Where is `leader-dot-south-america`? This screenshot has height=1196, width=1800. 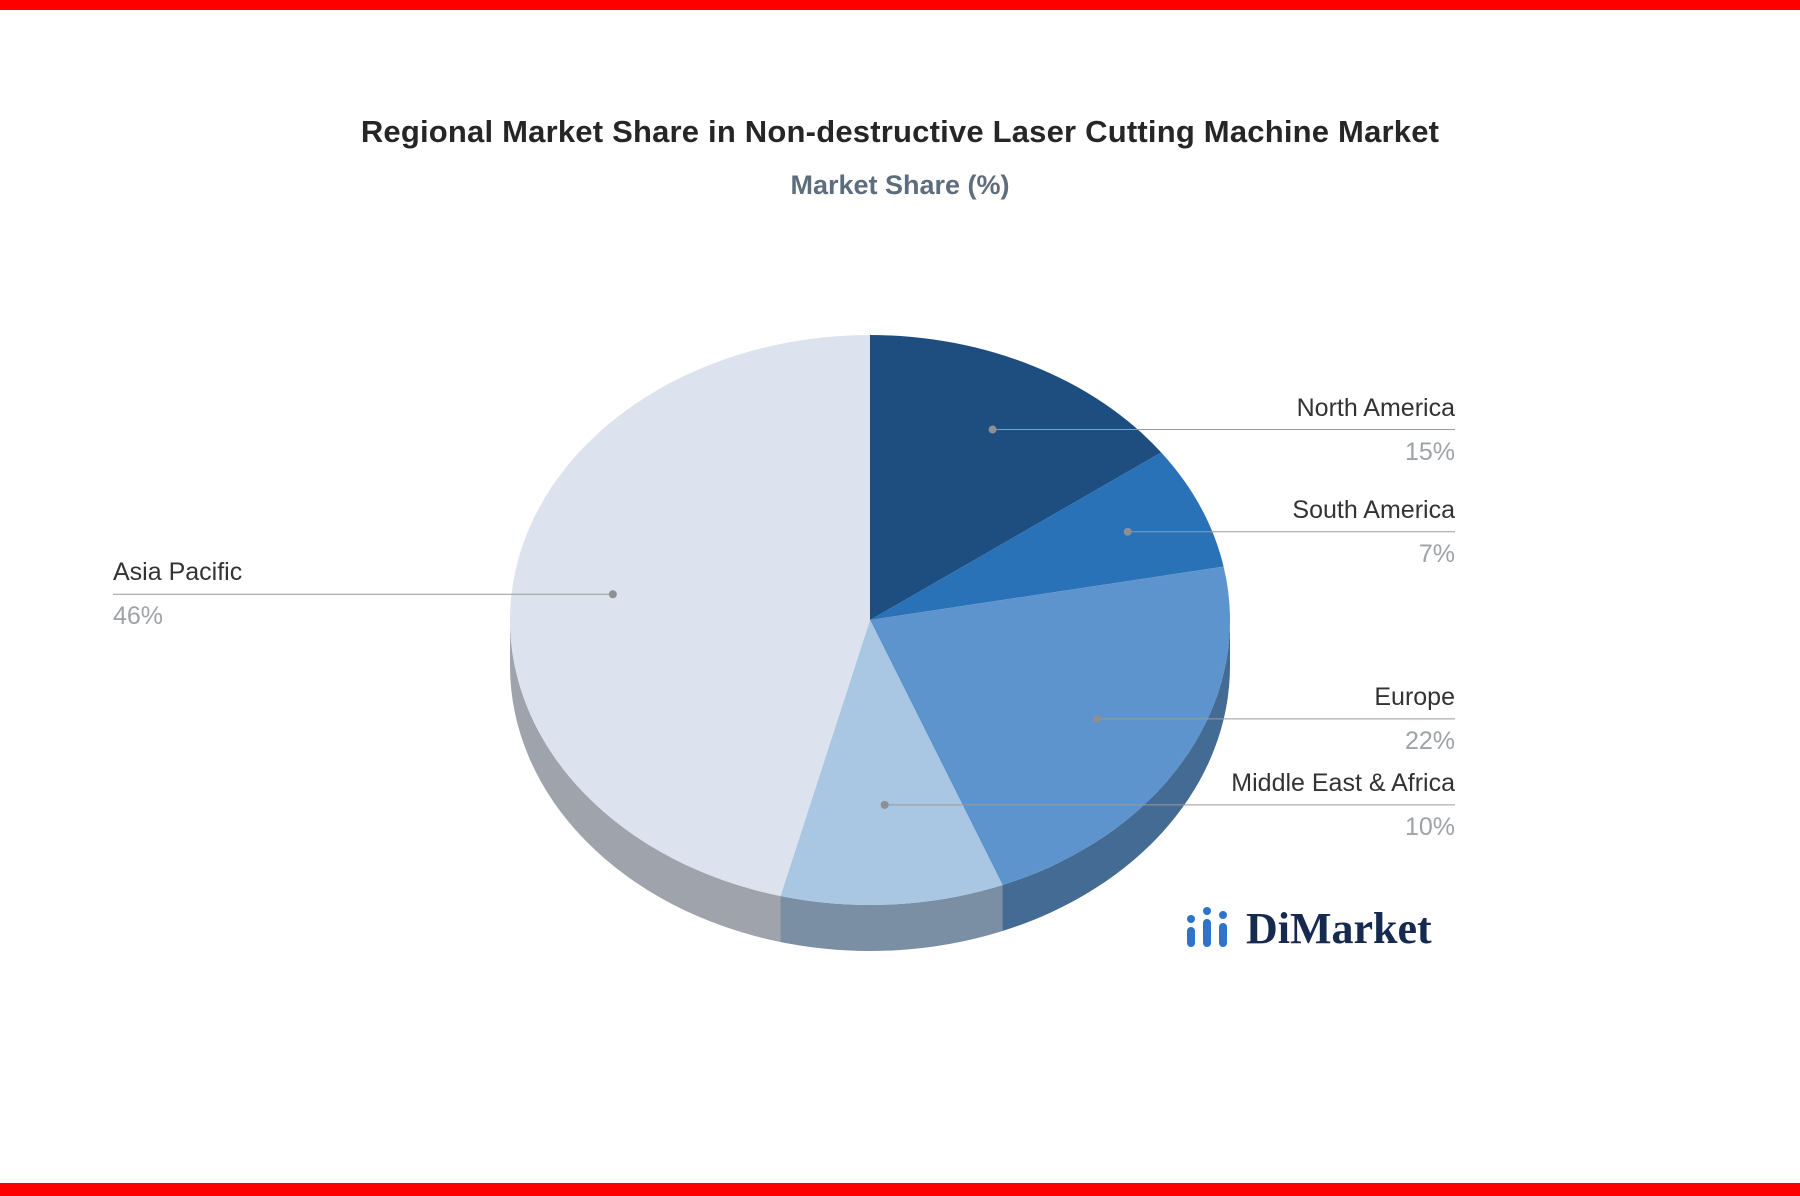
leader-dot-south-america is located at coordinates (1127, 531).